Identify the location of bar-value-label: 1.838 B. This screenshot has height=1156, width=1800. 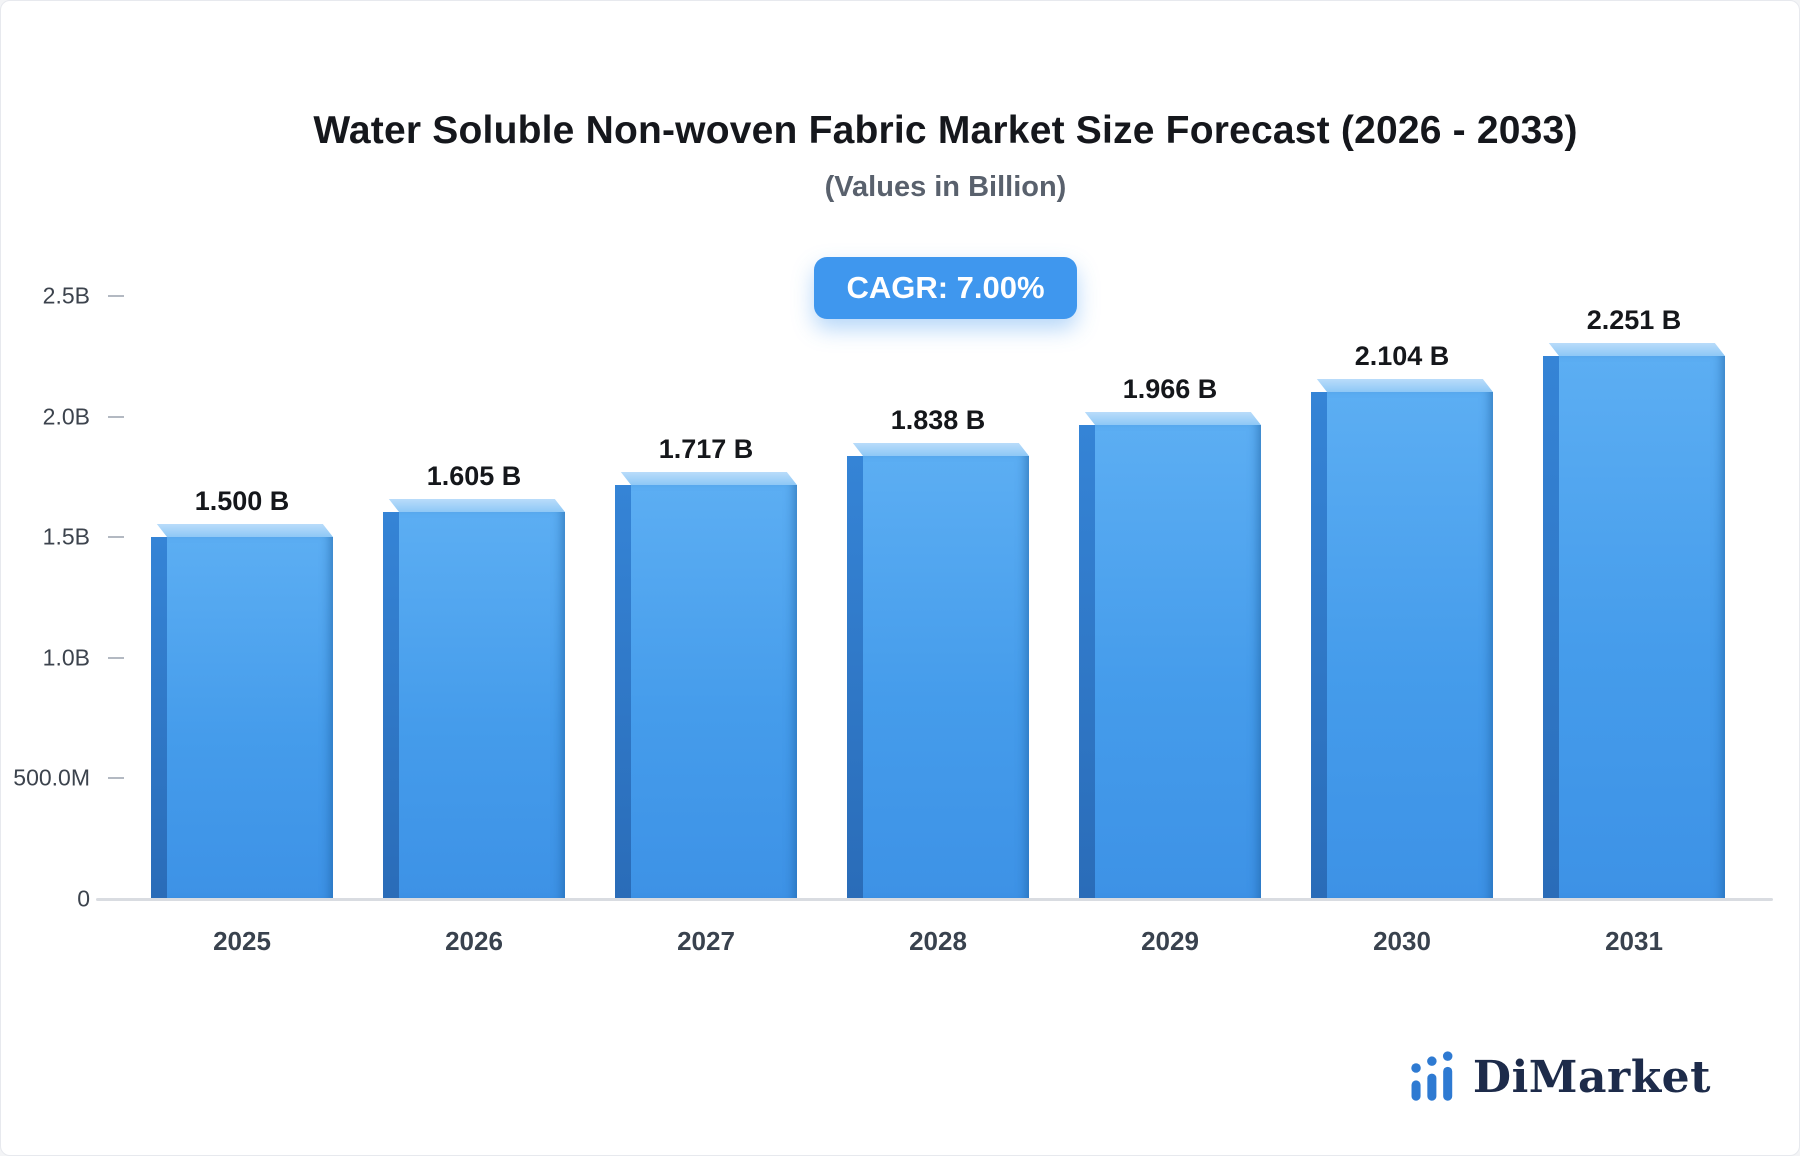
(938, 419).